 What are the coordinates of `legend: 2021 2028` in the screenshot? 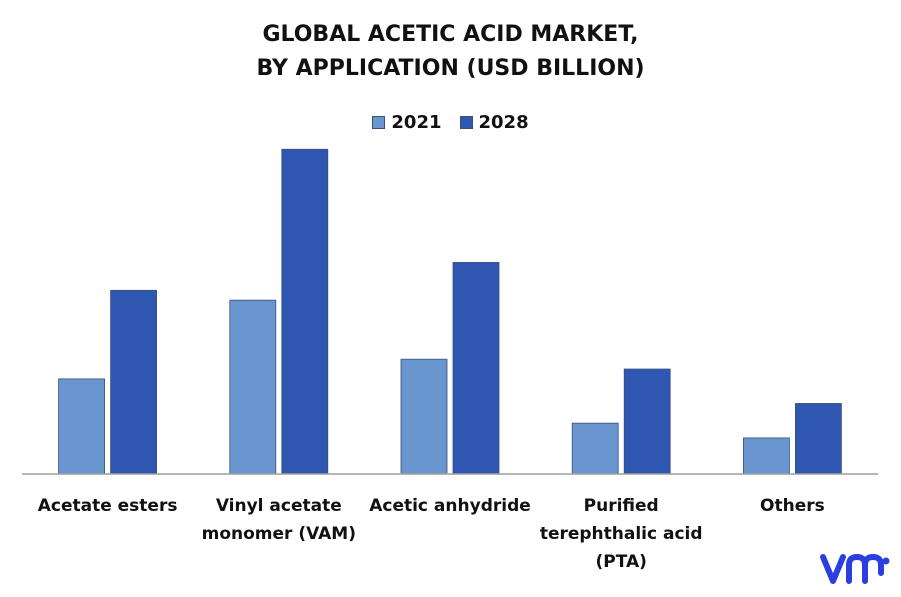 It's located at (450, 122).